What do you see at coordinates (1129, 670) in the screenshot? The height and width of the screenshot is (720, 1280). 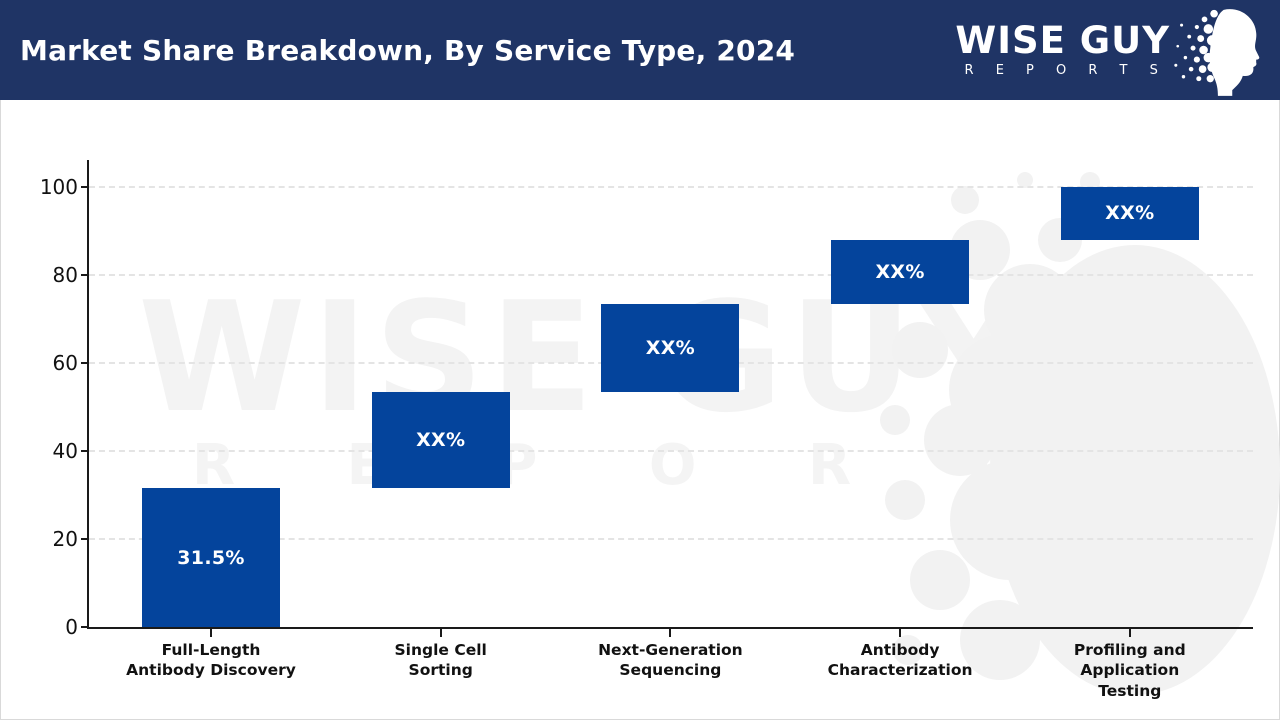 I see `category-label: Profiling and Application Testing` at bounding box center [1129, 670].